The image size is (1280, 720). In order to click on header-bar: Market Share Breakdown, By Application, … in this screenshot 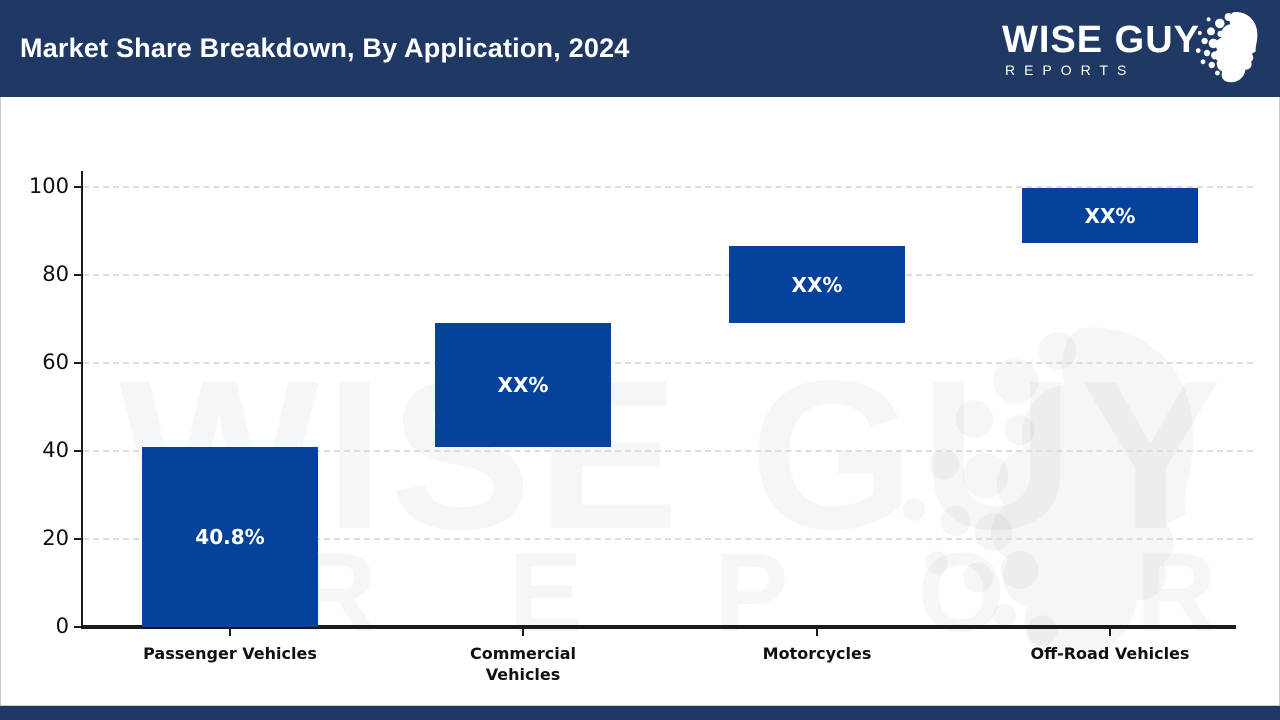, I will do `click(640, 48)`.